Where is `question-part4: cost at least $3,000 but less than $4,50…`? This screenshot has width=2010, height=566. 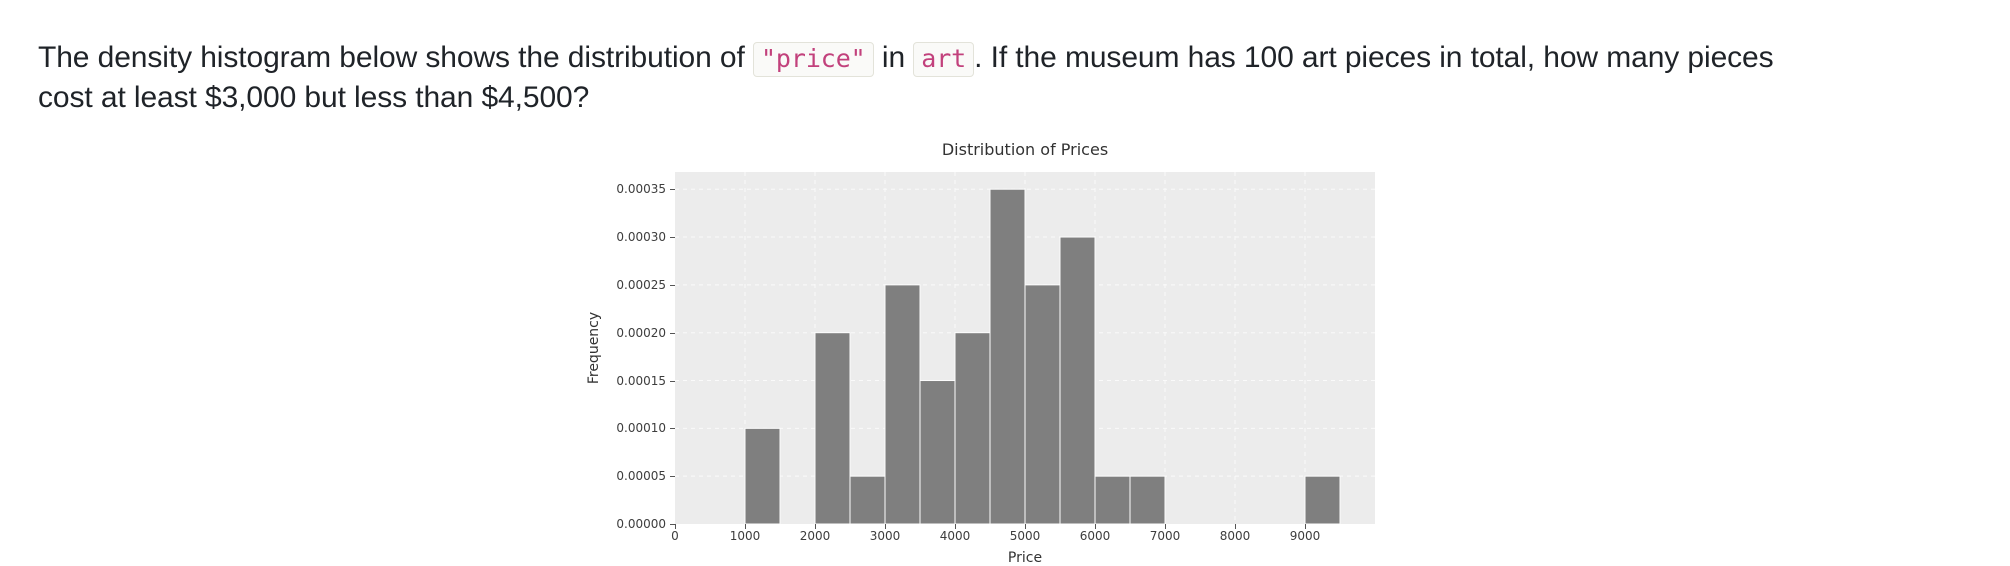 question-part4: cost at least $3,000 but less than $4,50… is located at coordinates (314, 97).